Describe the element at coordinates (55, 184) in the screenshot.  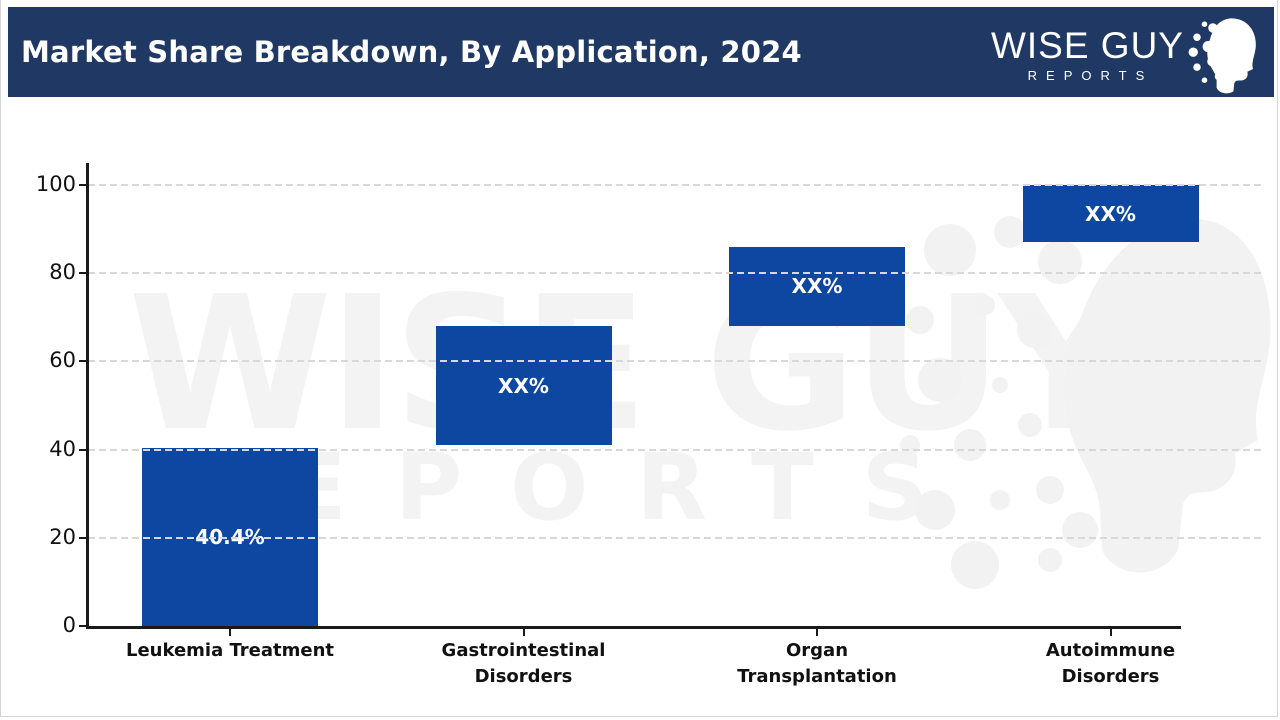
I see `y-tick-label-100: 100` at that location.